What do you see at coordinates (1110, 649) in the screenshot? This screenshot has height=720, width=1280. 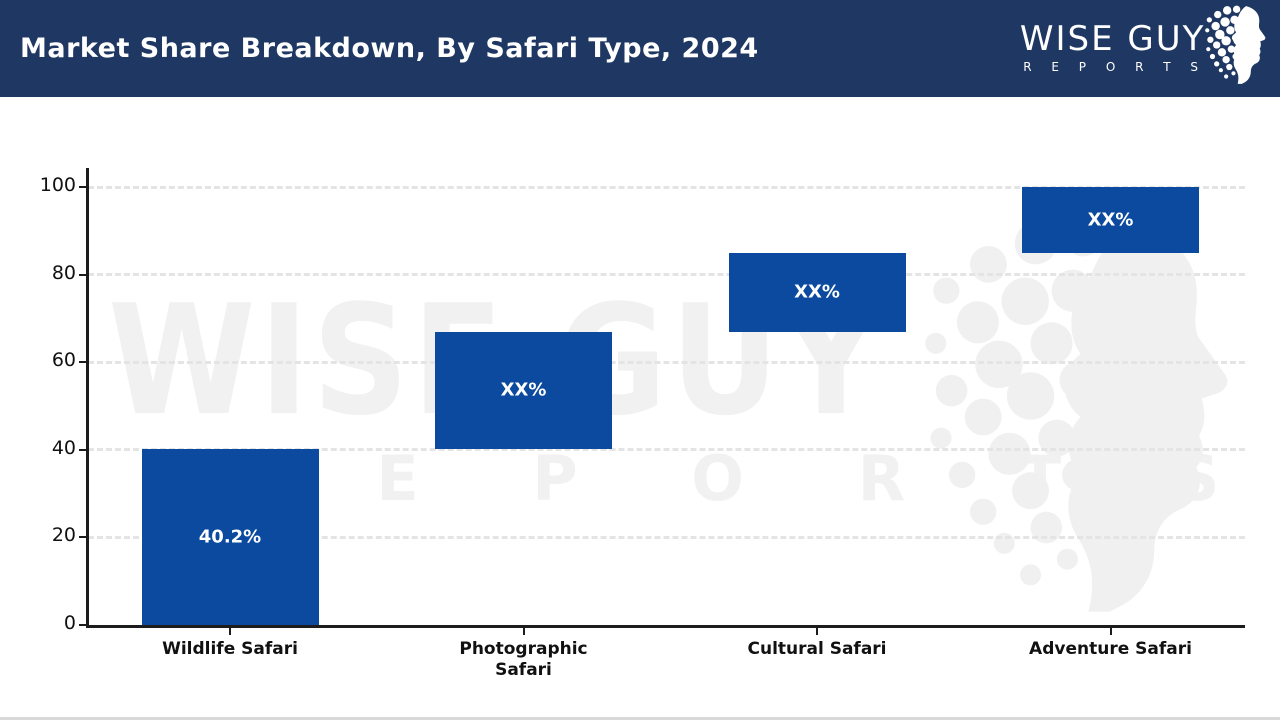 I see `x-category-label: Adventure Safari` at bounding box center [1110, 649].